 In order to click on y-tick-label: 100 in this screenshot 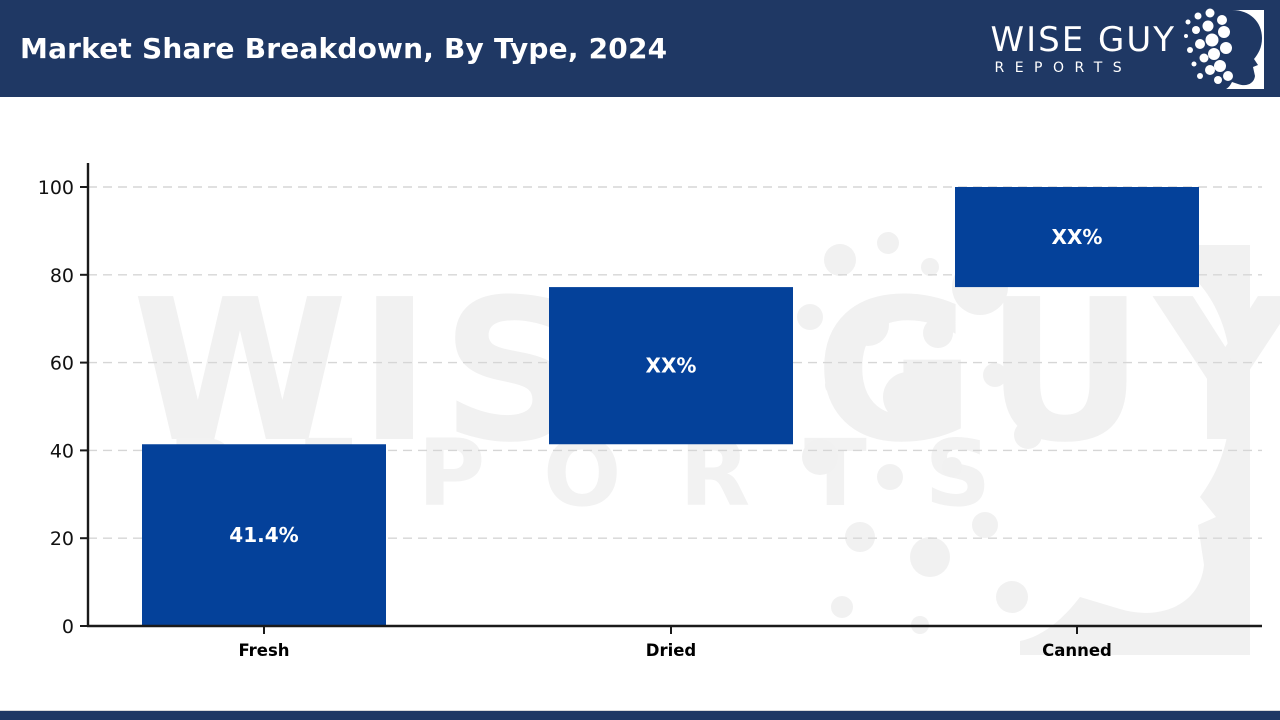, I will do `click(56, 188)`.